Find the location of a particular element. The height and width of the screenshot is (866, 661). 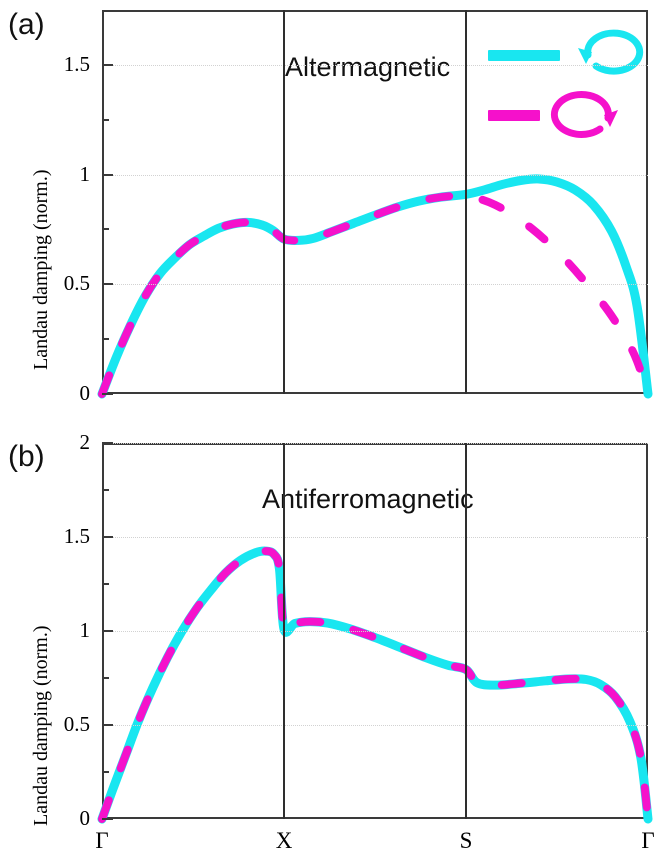

x-tick-label: S is located at coordinates (466, 840).